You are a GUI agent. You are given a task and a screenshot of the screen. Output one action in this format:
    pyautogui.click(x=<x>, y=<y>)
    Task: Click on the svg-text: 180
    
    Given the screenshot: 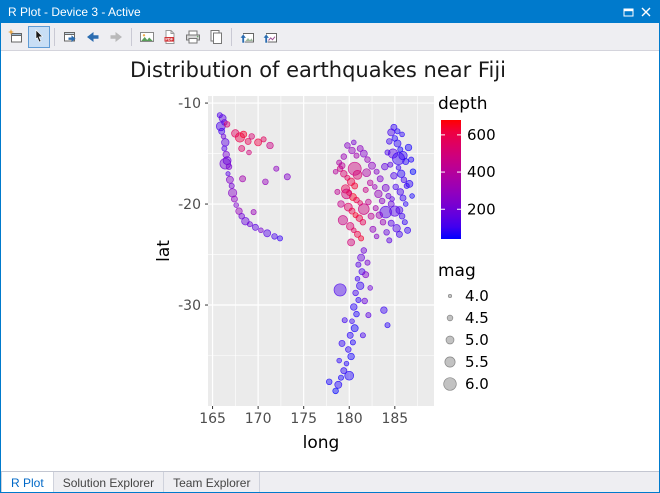 What is the action you would take?
    pyautogui.click(x=349, y=419)
    